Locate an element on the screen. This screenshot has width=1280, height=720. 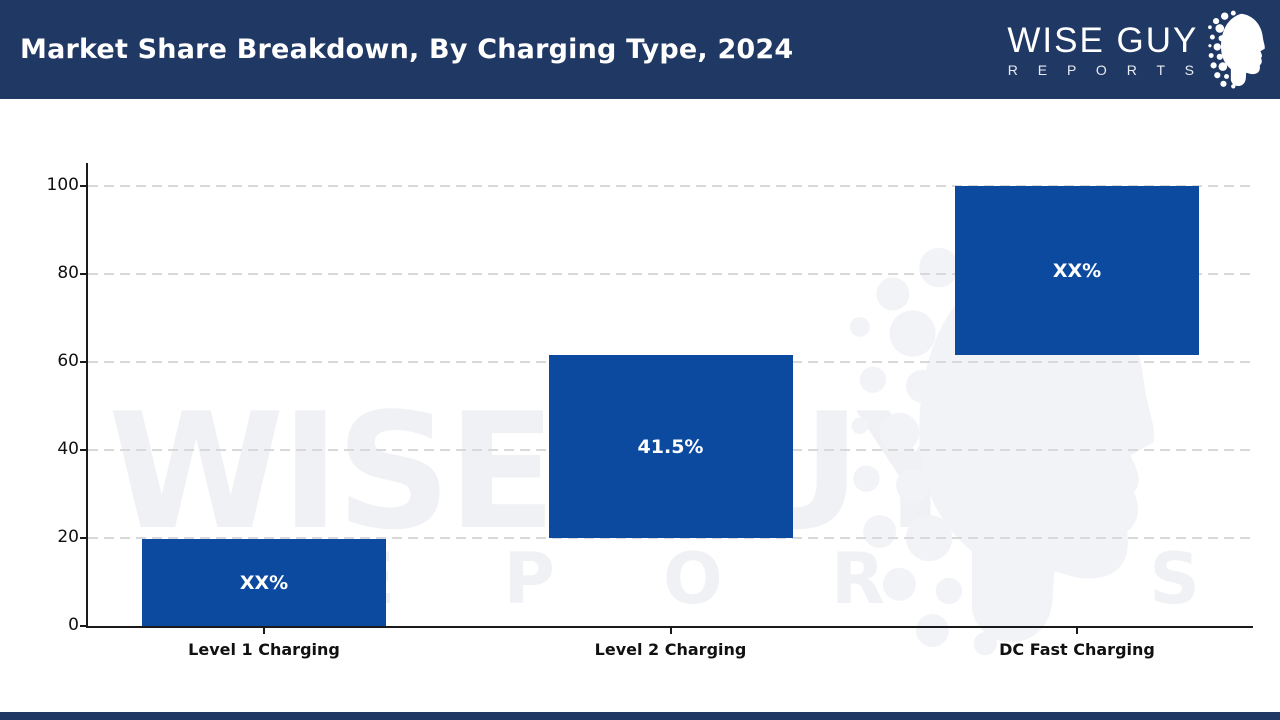
footer-bar is located at coordinates (640, 716).